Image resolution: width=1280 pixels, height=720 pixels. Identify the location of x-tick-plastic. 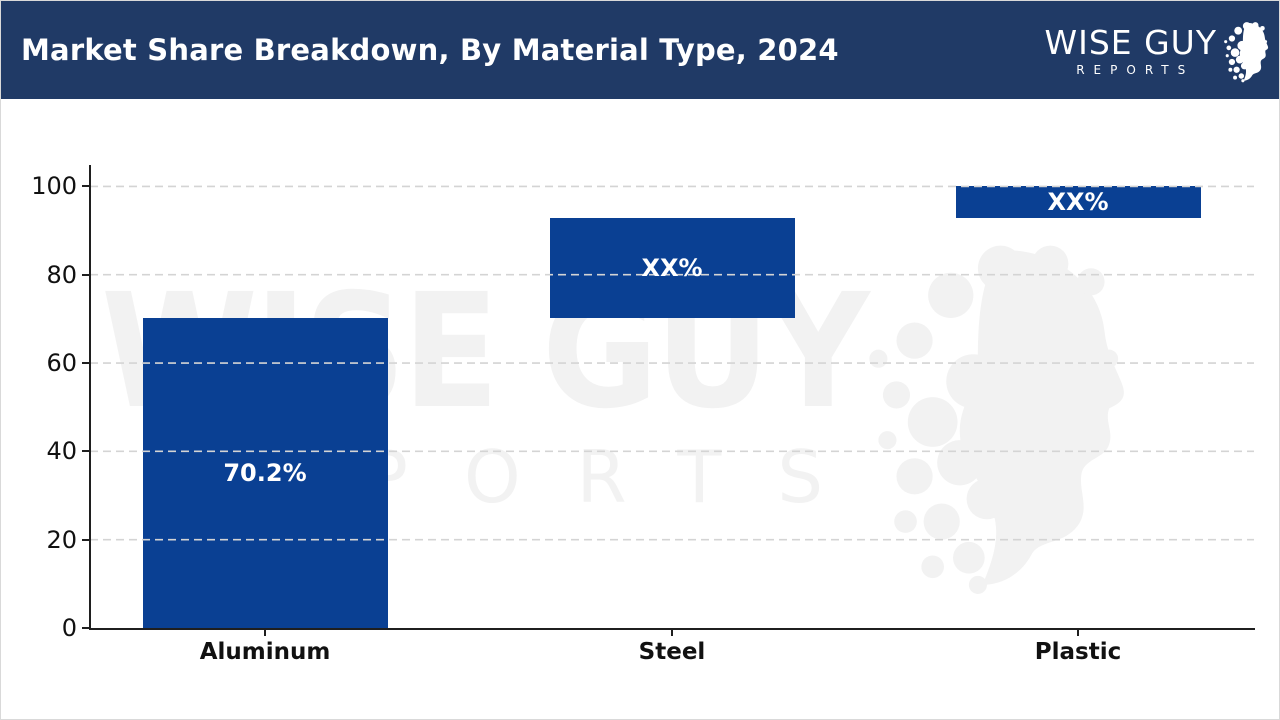
(1078, 633).